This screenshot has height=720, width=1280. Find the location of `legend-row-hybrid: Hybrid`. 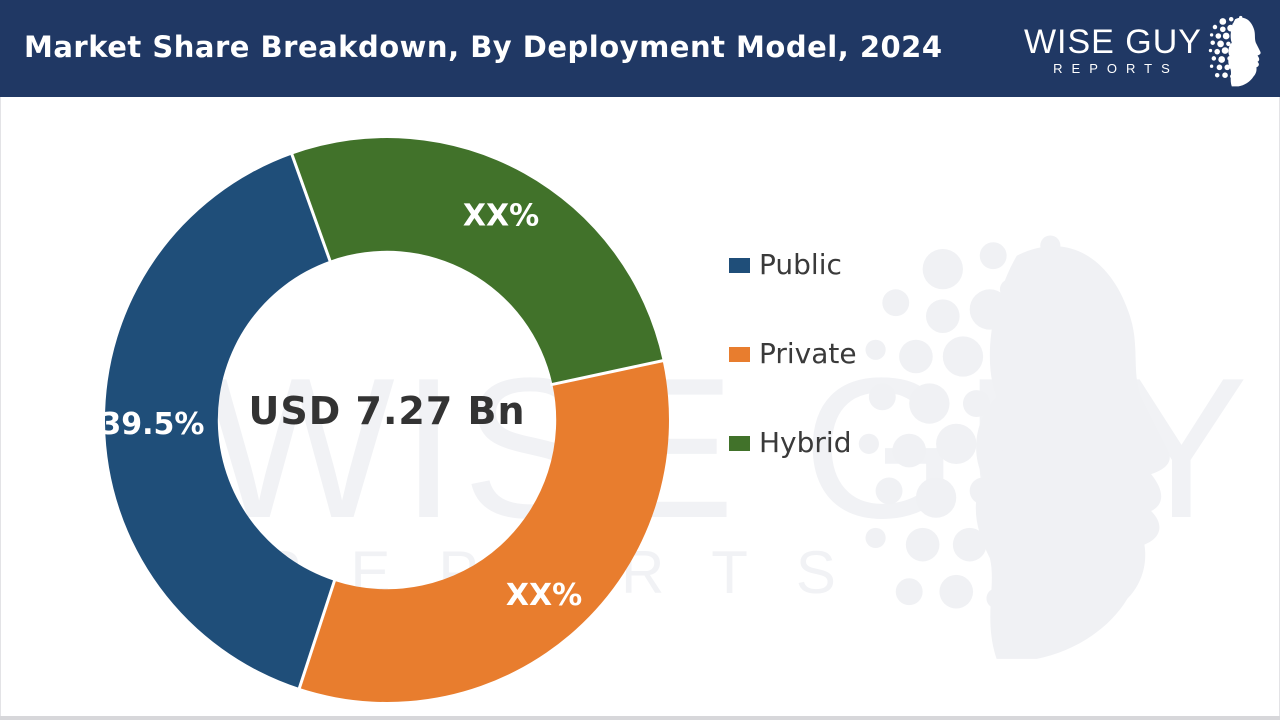

legend-row-hybrid: Hybrid is located at coordinates (793, 443).